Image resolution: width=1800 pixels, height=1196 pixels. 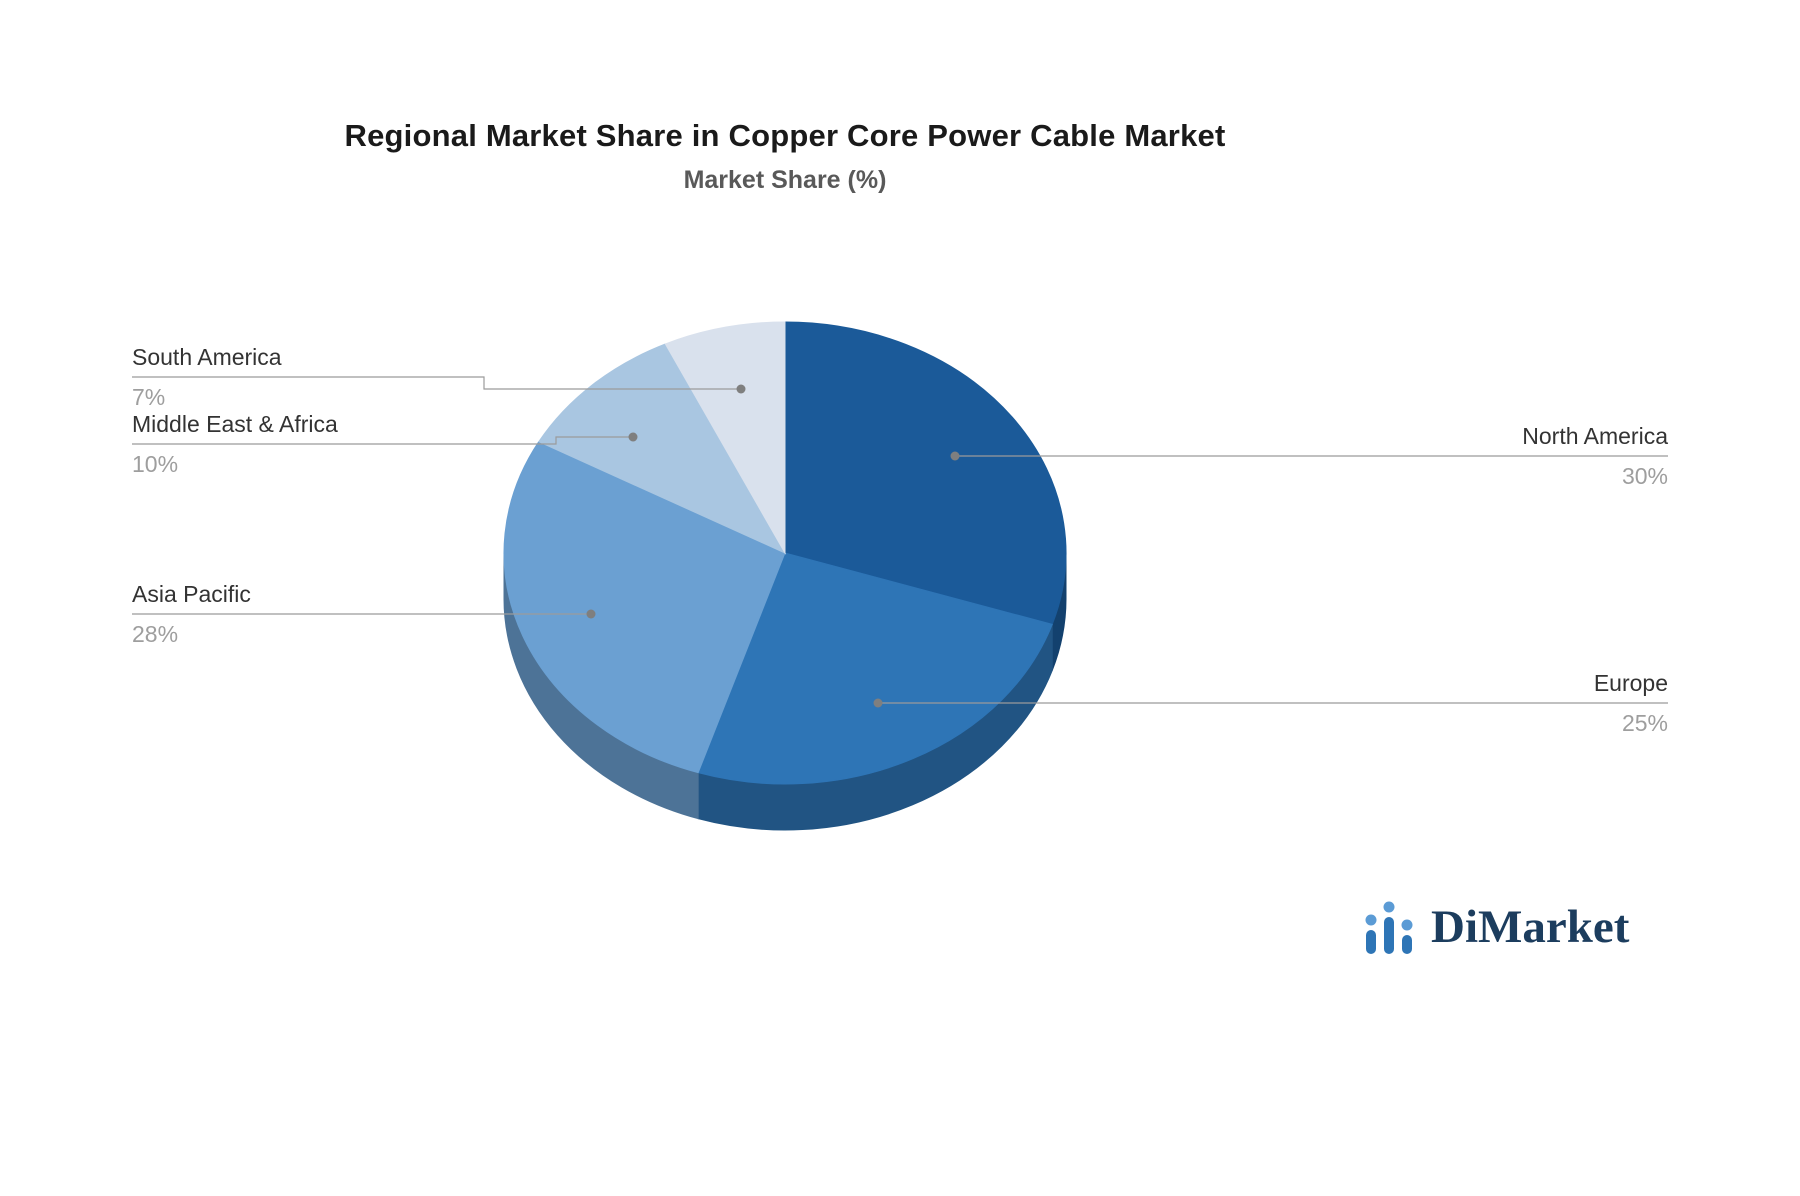 What do you see at coordinates (1595, 436) in the screenshot?
I see `slice-label-north-america: North America` at bounding box center [1595, 436].